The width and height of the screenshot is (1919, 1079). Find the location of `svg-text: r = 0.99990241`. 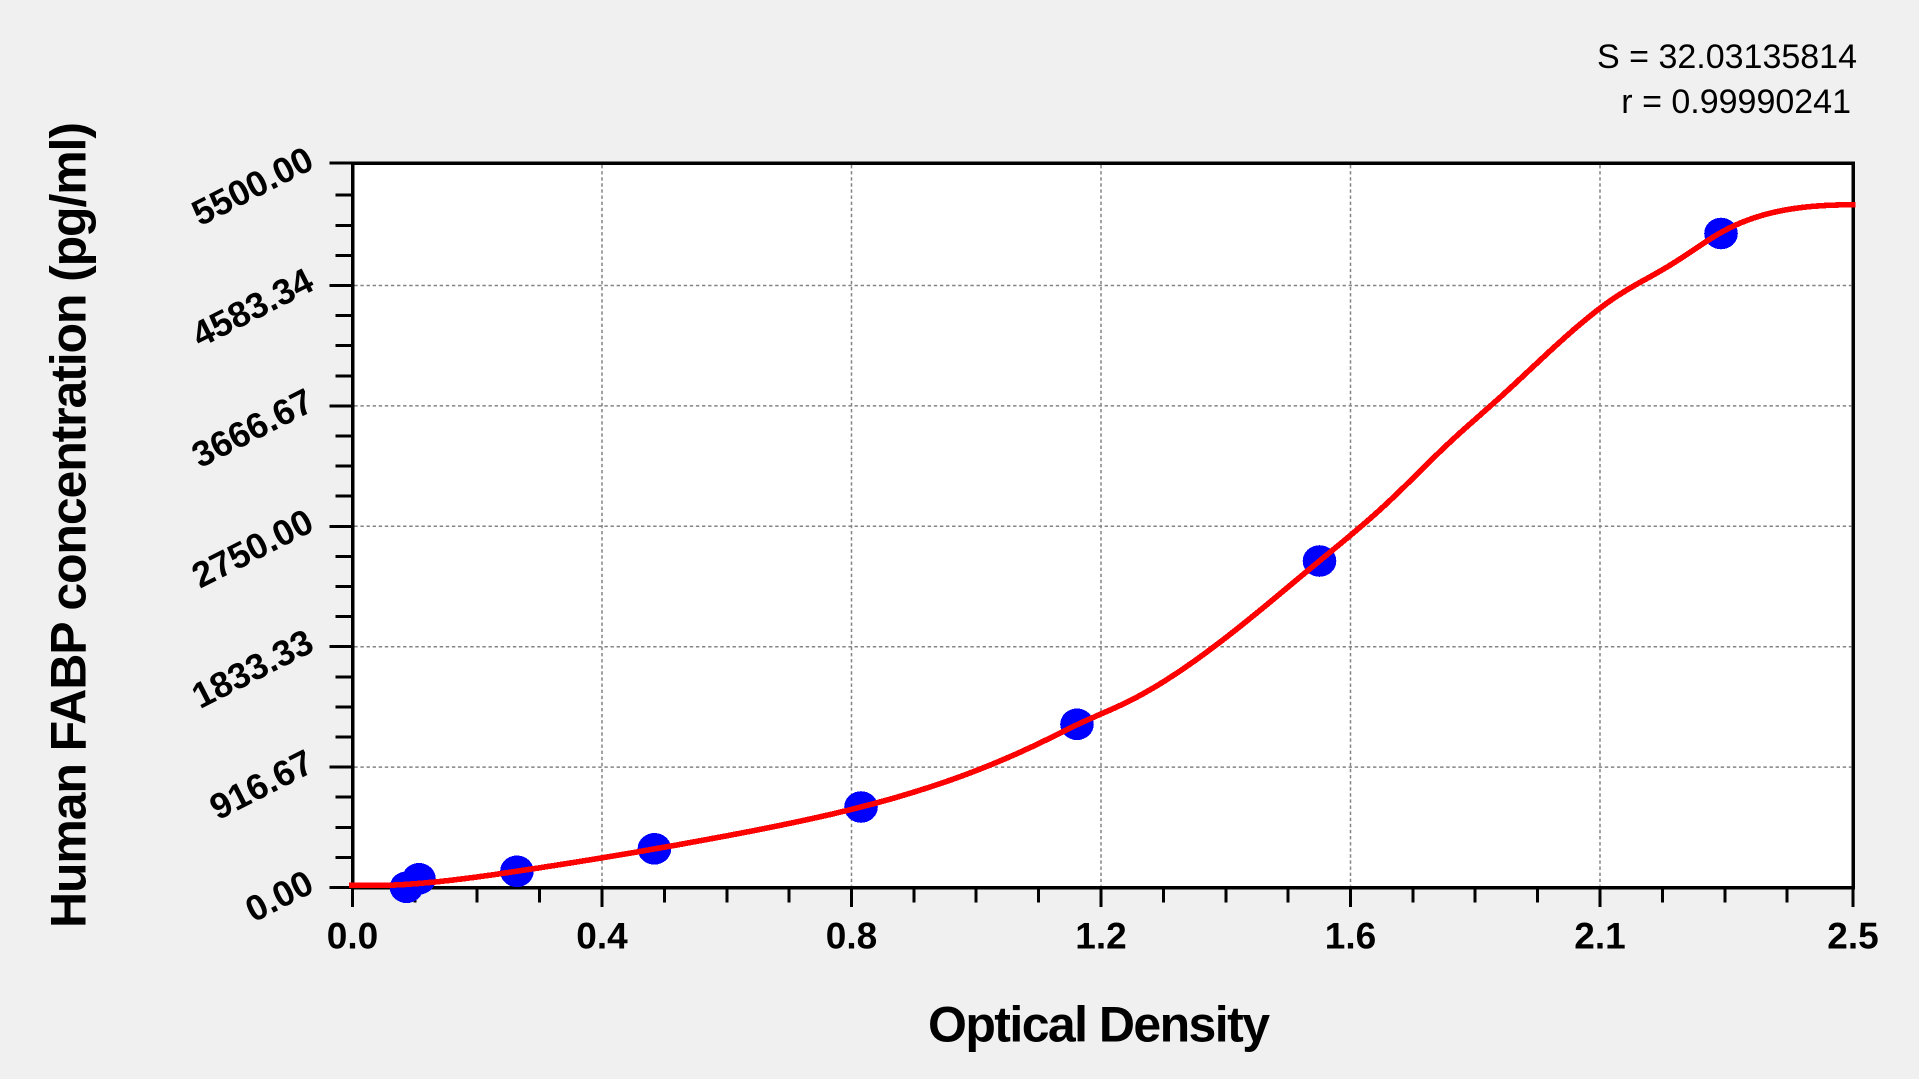

svg-text: r = 0.99990241 is located at coordinates (1736, 102).